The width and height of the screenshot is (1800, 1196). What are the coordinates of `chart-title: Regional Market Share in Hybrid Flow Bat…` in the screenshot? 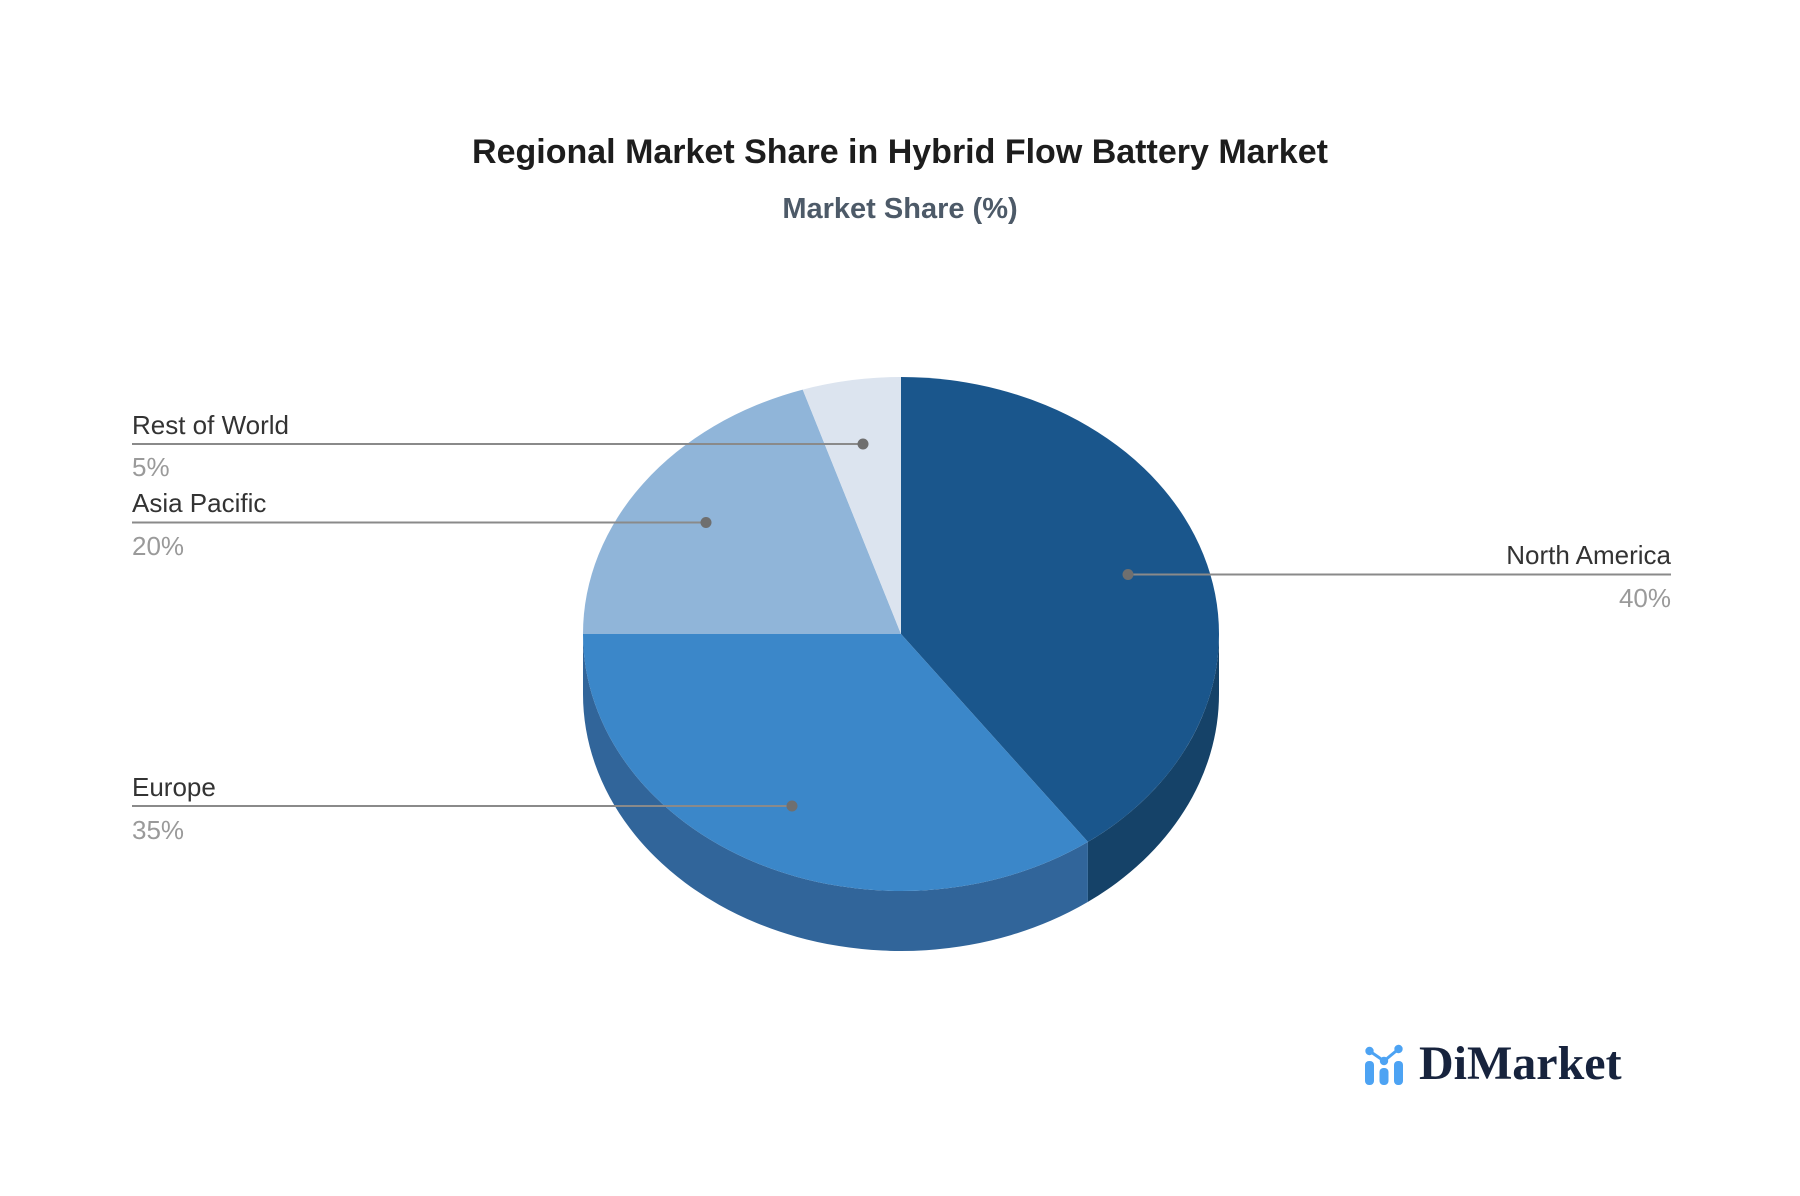 It's located at (900, 152).